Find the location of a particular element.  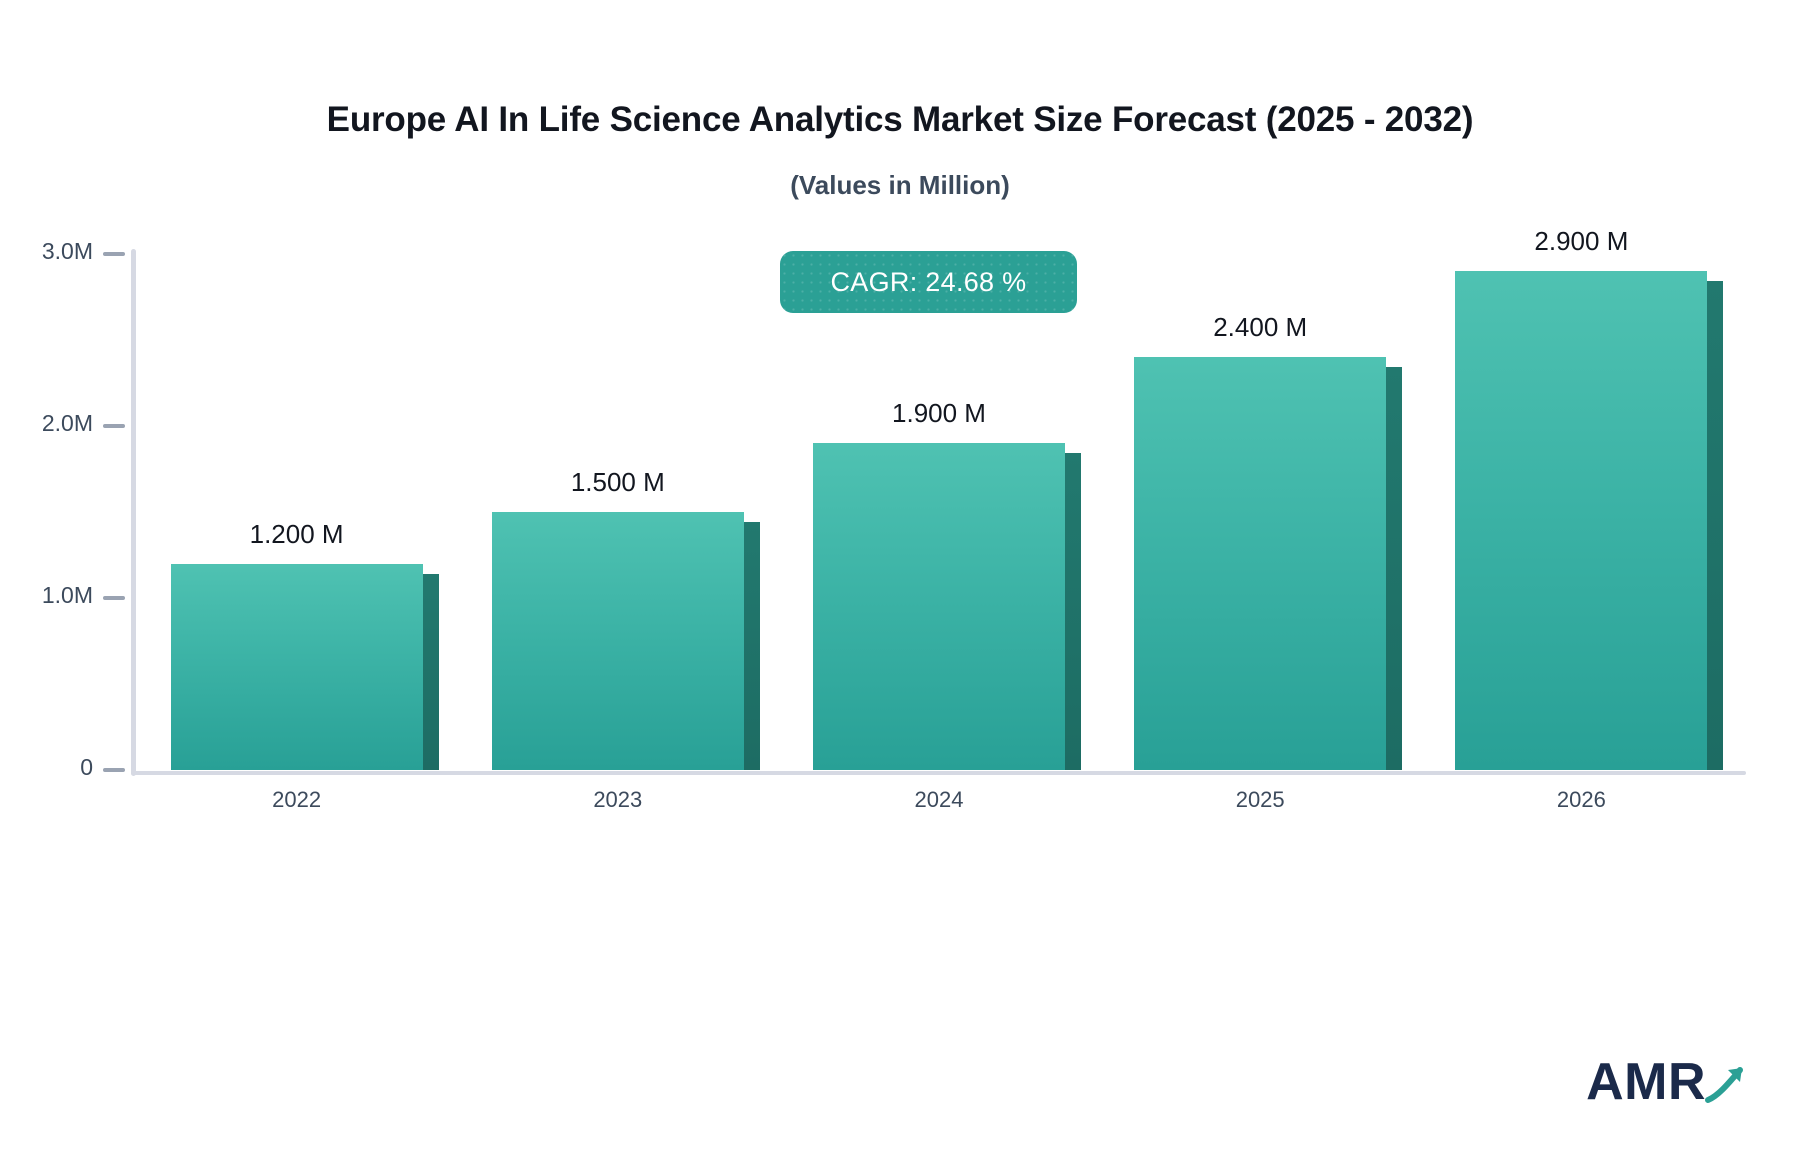

chart-subtitle: (Values in Million) is located at coordinates (900, 185).